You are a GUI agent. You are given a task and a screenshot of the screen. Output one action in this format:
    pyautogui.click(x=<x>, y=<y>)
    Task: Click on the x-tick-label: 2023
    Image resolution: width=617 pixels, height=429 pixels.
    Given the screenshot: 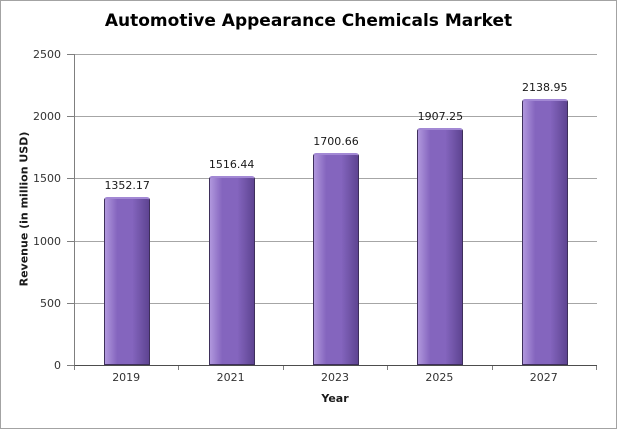 What is the action you would take?
    pyautogui.click(x=335, y=377)
    